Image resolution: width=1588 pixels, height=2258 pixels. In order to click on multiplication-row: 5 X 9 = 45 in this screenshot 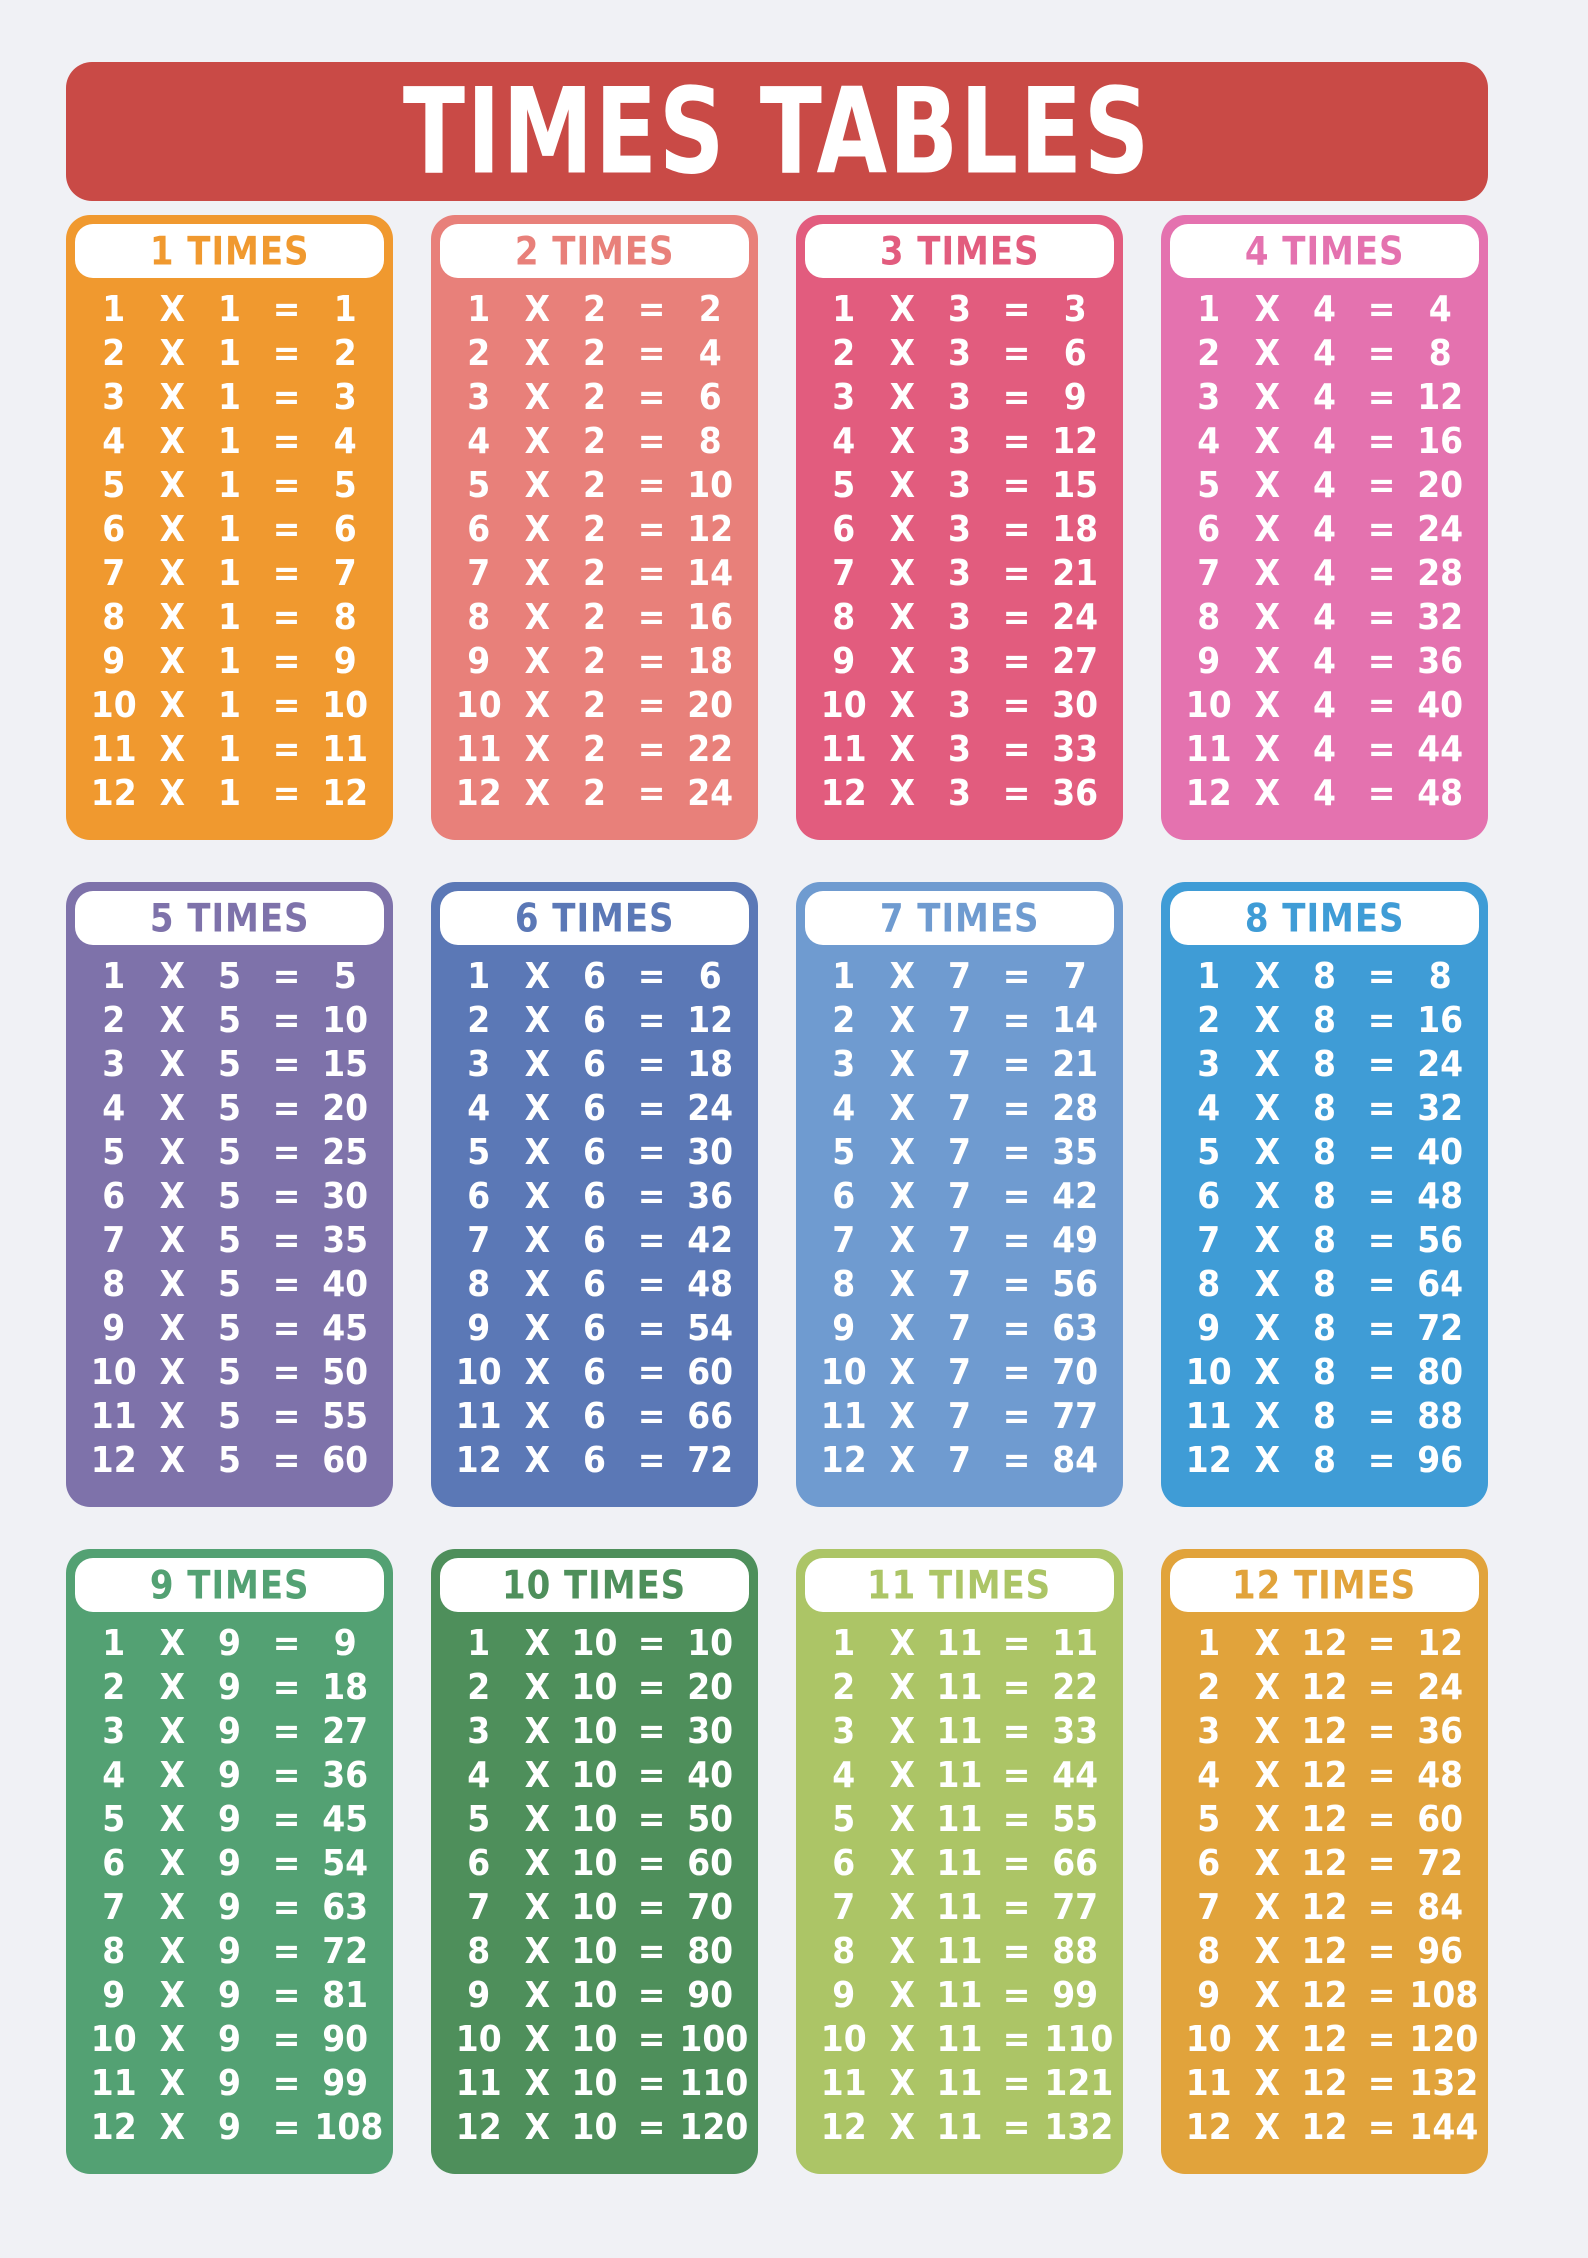, I will do `click(229, 1819)`.